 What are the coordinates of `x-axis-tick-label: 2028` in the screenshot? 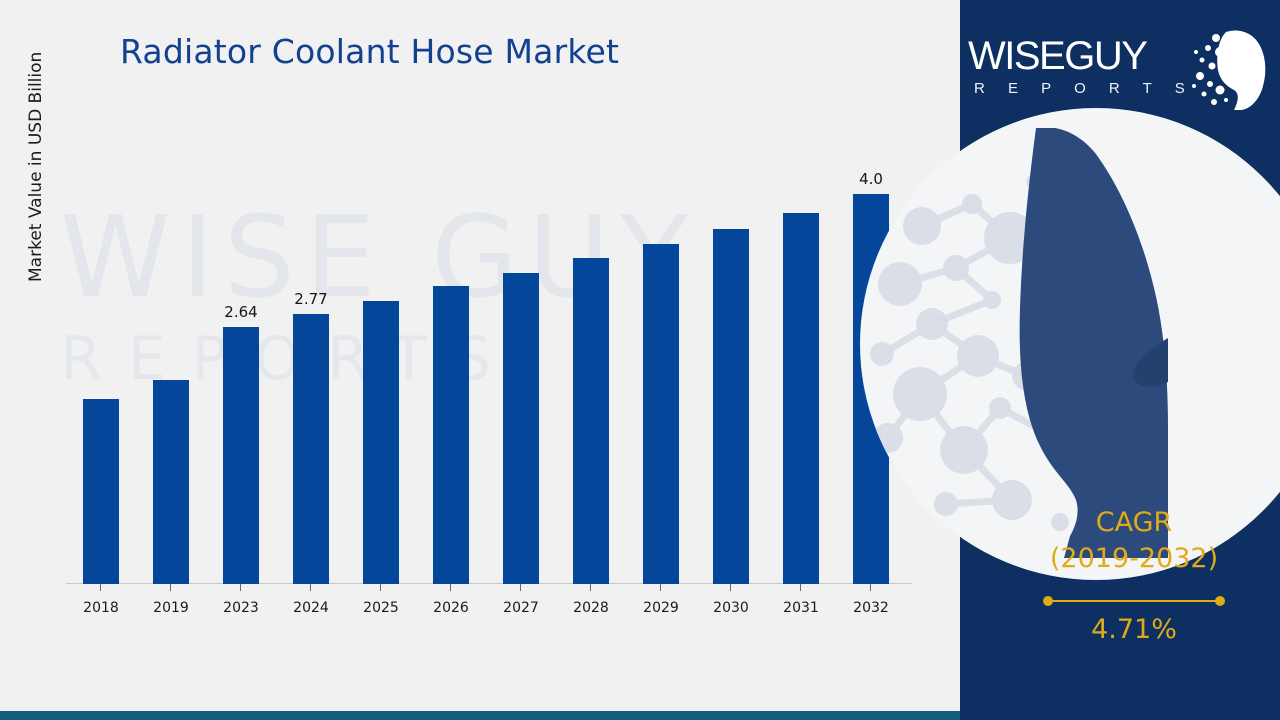 It's located at (591, 608).